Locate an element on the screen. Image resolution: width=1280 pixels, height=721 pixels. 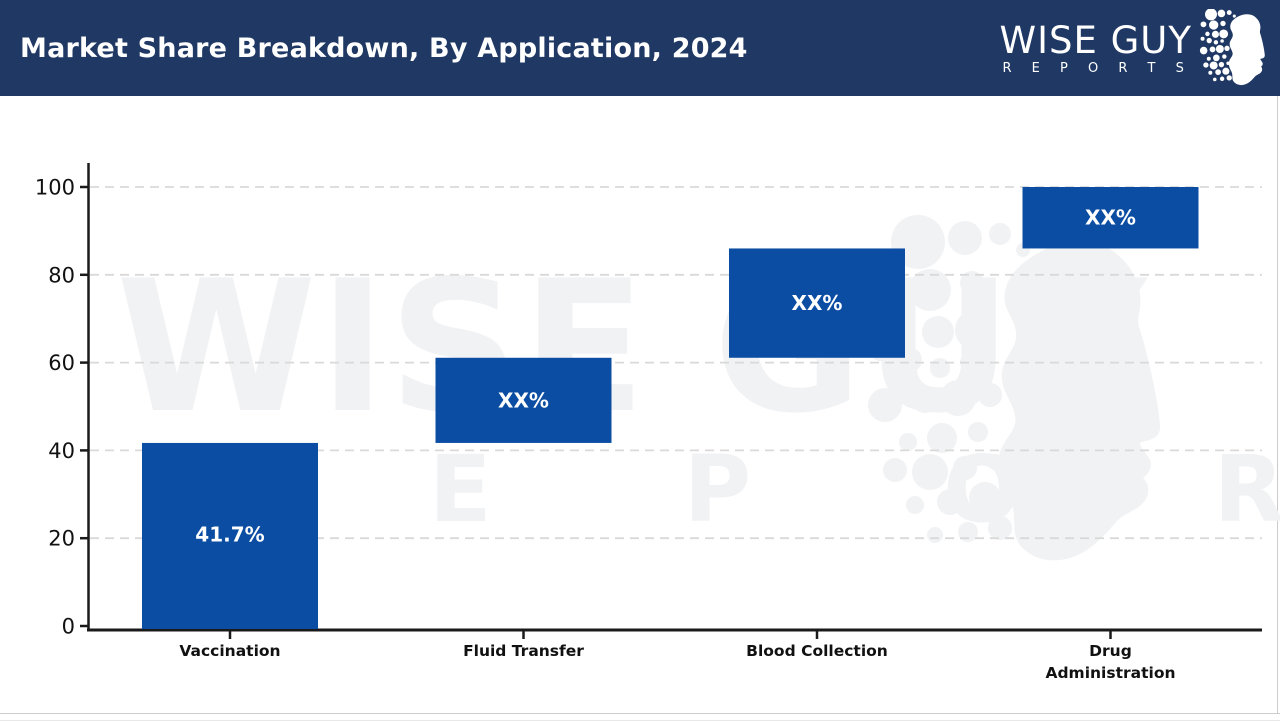
bar-drug-administration is located at coordinates (1110, 218).